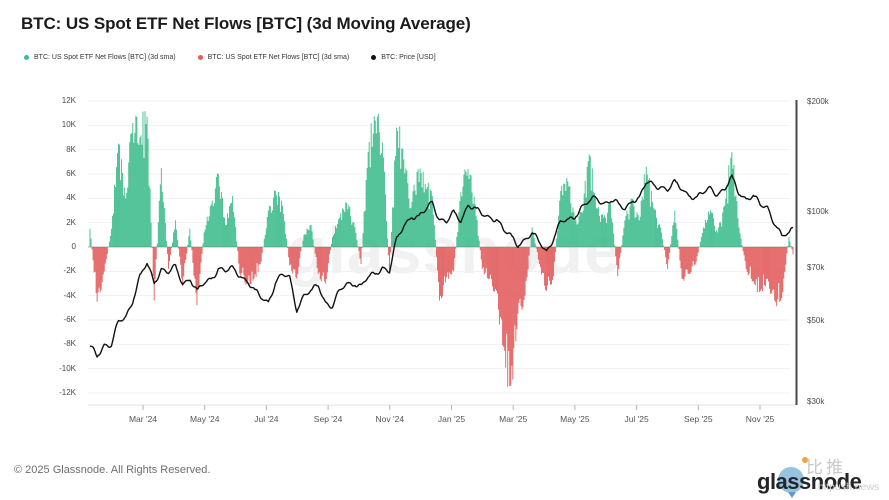  Describe the element at coordinates (513, 419) in the screenshot. I see `x-tick-label: Mar '25` at that location.